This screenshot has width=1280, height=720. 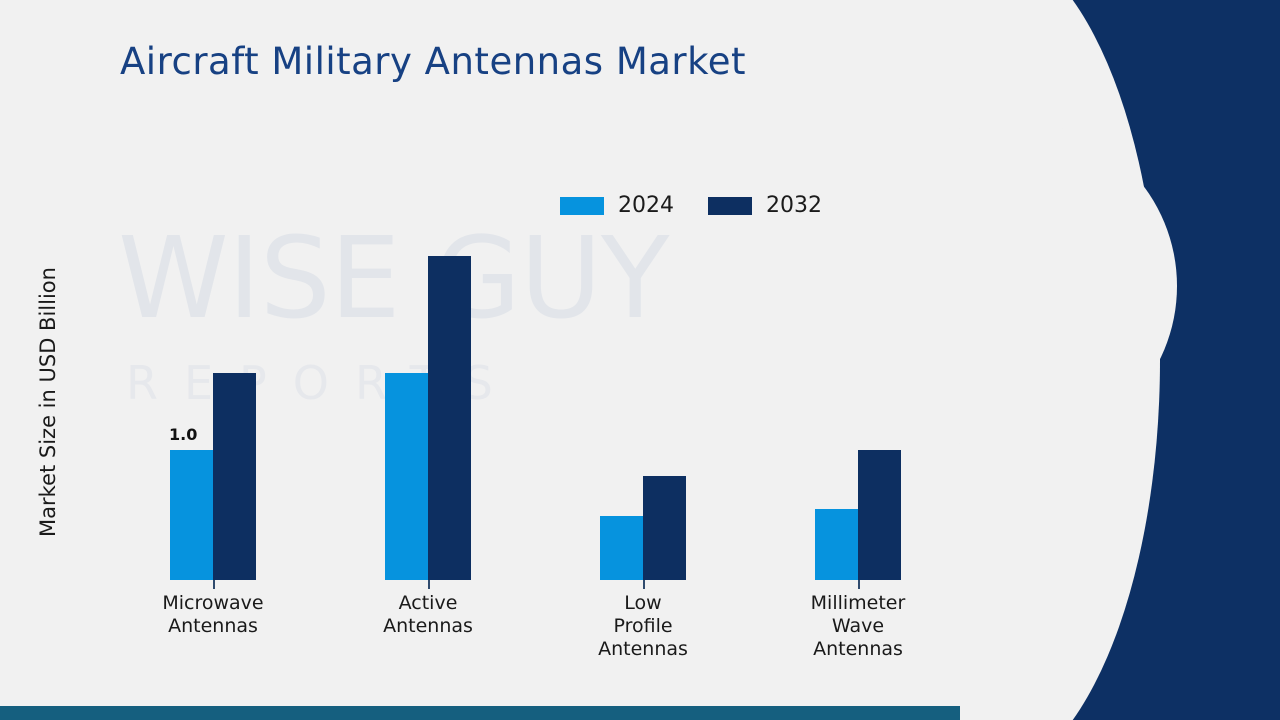 What do you see at coordinates (794, 205) in the screenshot?
I see `legend-label: 2032` at bounding box center [794, 205].